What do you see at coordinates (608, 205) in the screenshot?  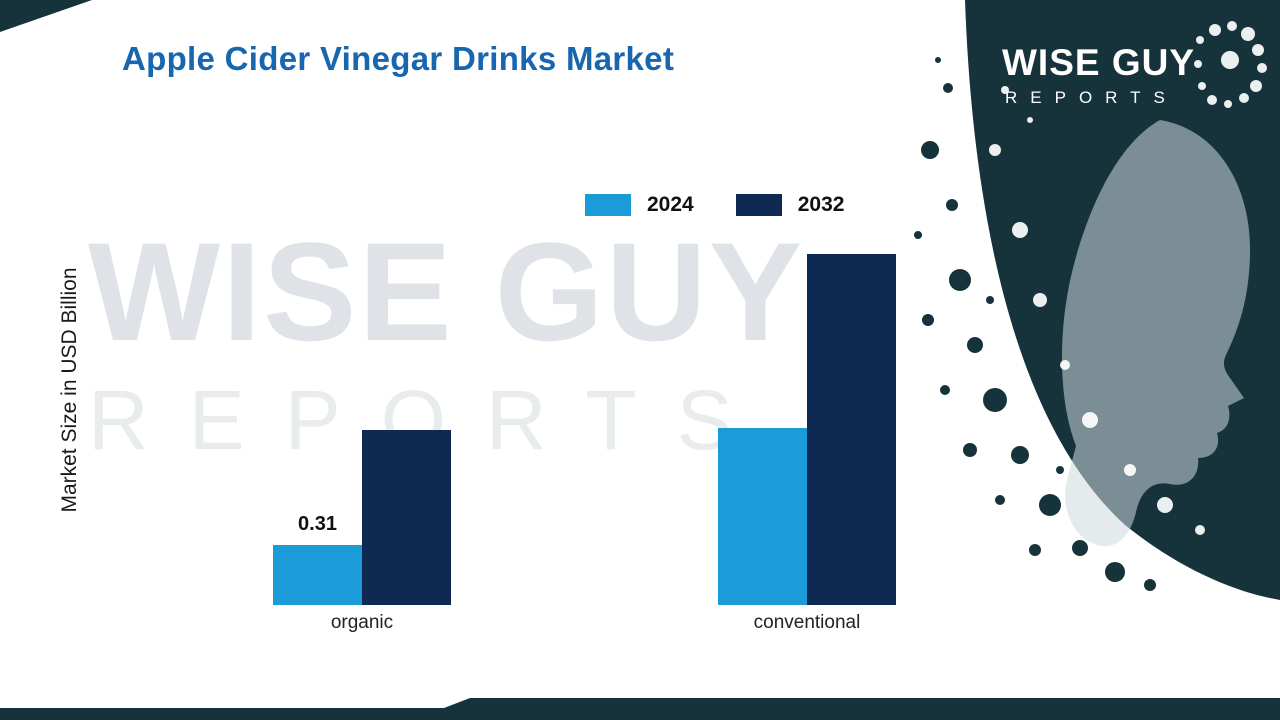 I see `legend-swatch-2024` at bounding box center [608, 205].